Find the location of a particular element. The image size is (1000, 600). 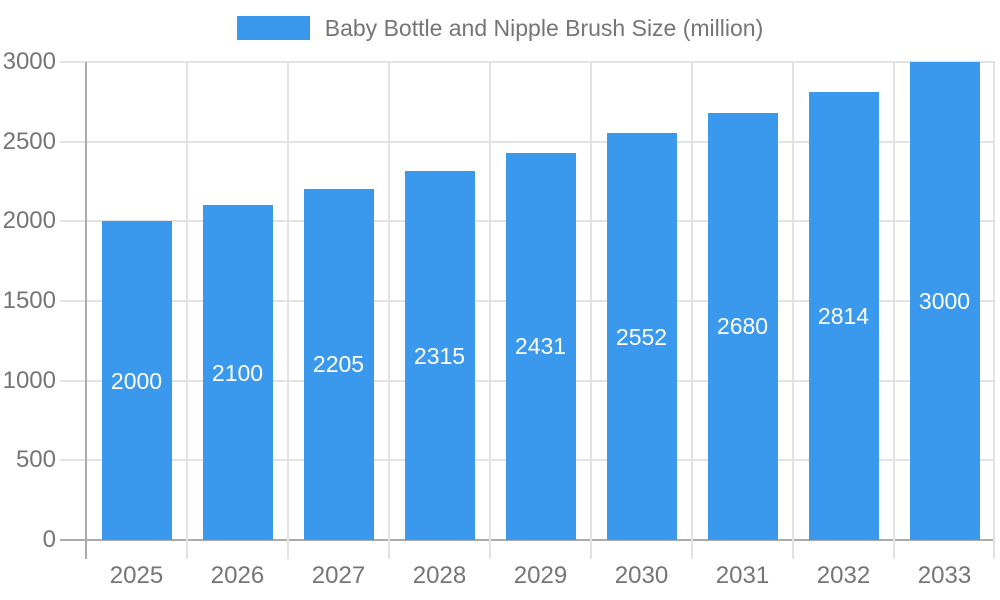

y-axis-tick-label: 3000 is located at coordinates (29, 61).